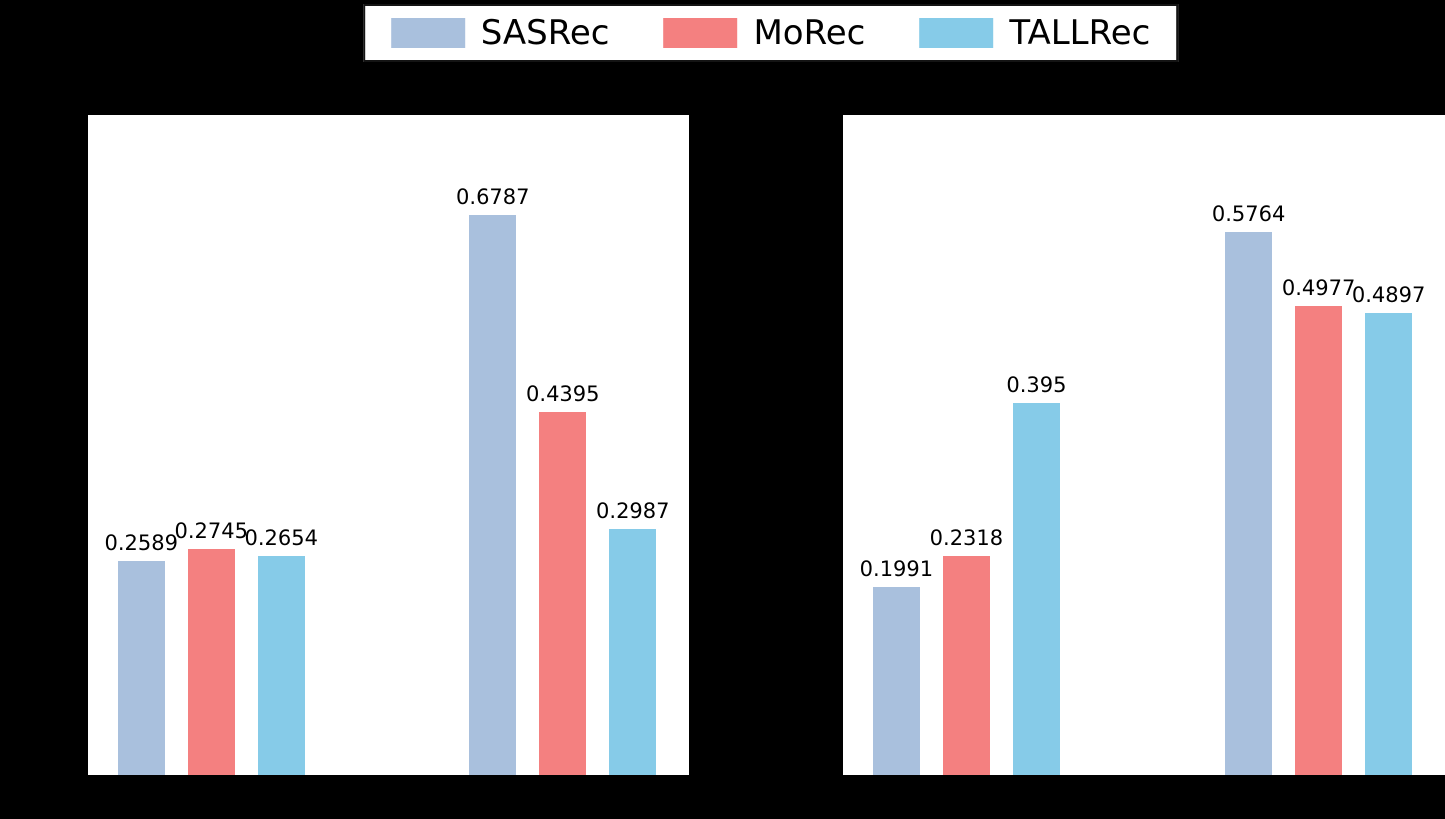  I want to click on bar-value-label: 0.2589, so click(141, 543).